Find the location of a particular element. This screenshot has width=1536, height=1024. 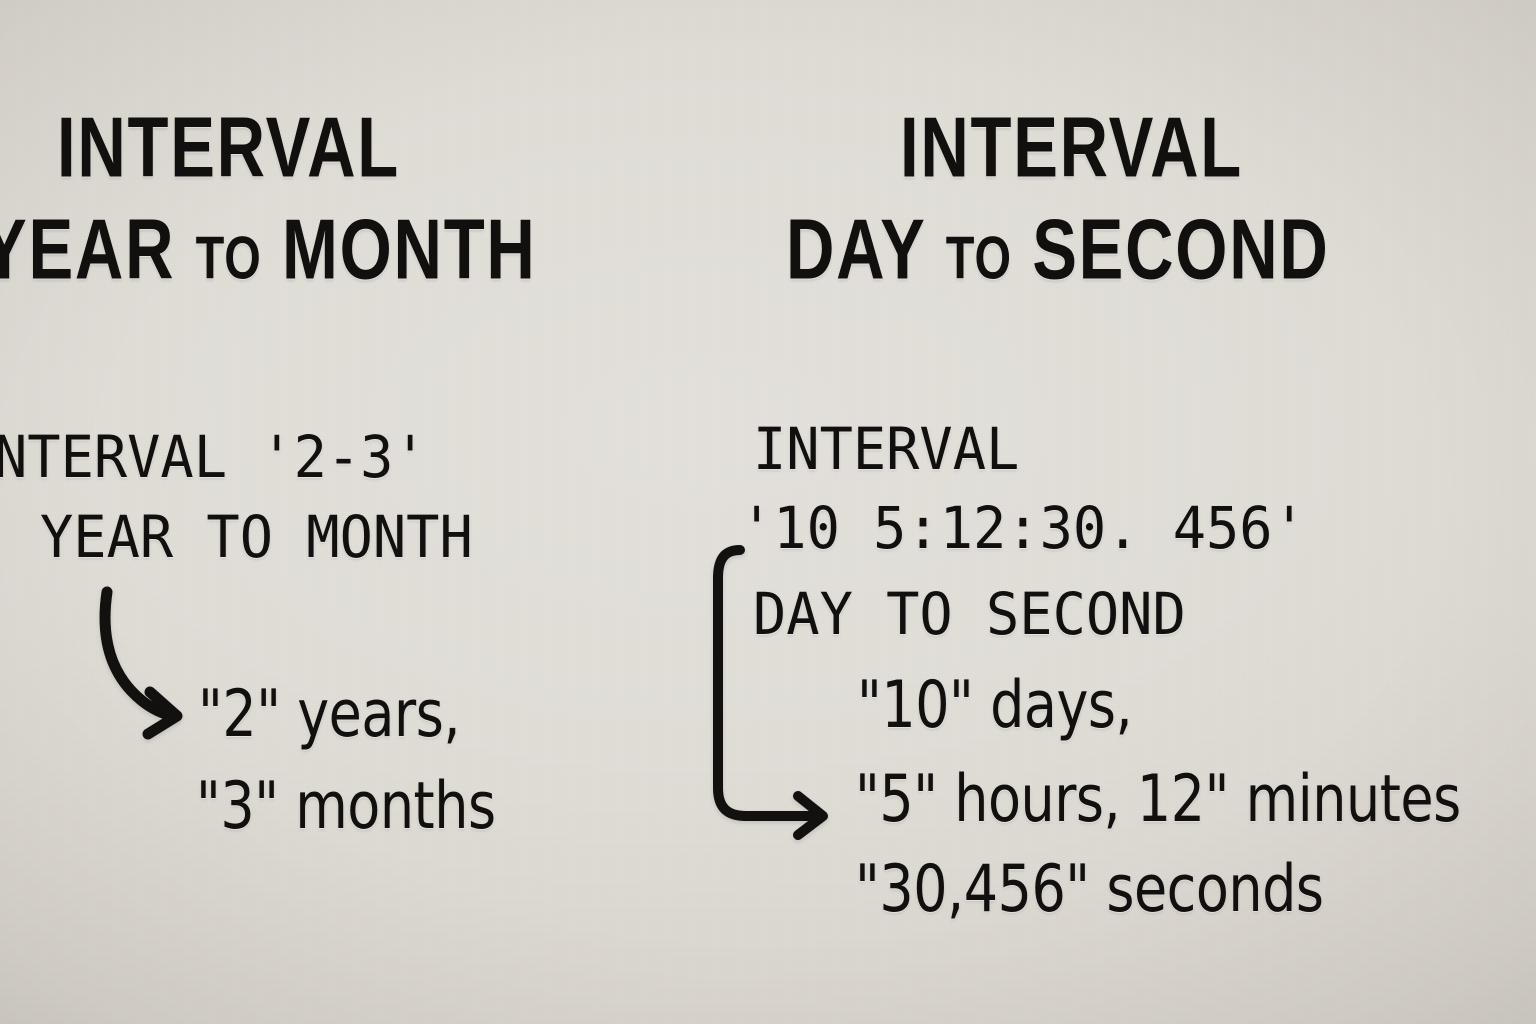

left-title-line2-post: MONTH is located at coordinates (399, 249).